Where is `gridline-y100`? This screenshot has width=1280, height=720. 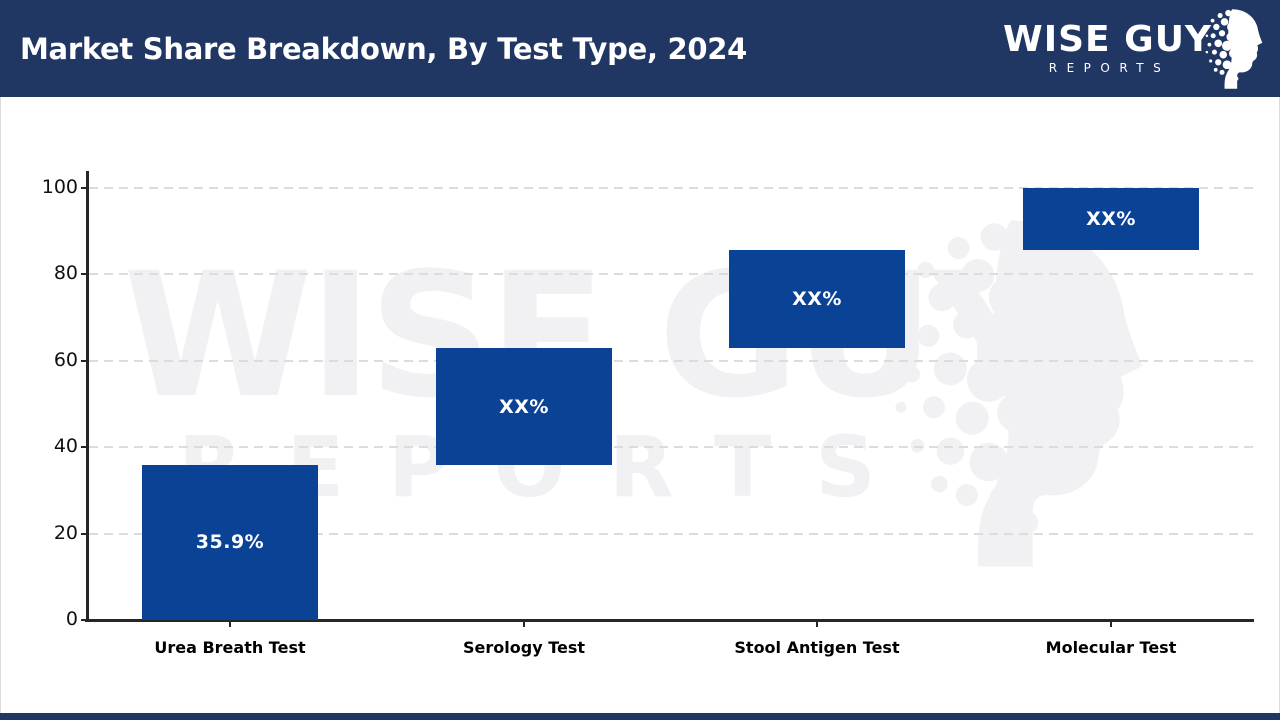 gridline-y100 is located at coordinates (671, 188).